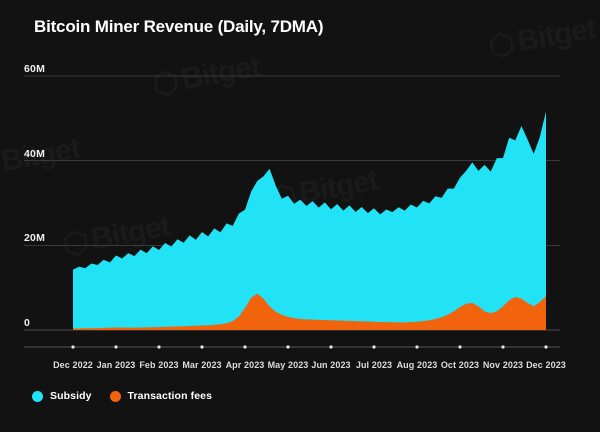 This screenshot has height=432, width=600. I want to click on y-axis-tick-label: 20M, so click(35, 238).